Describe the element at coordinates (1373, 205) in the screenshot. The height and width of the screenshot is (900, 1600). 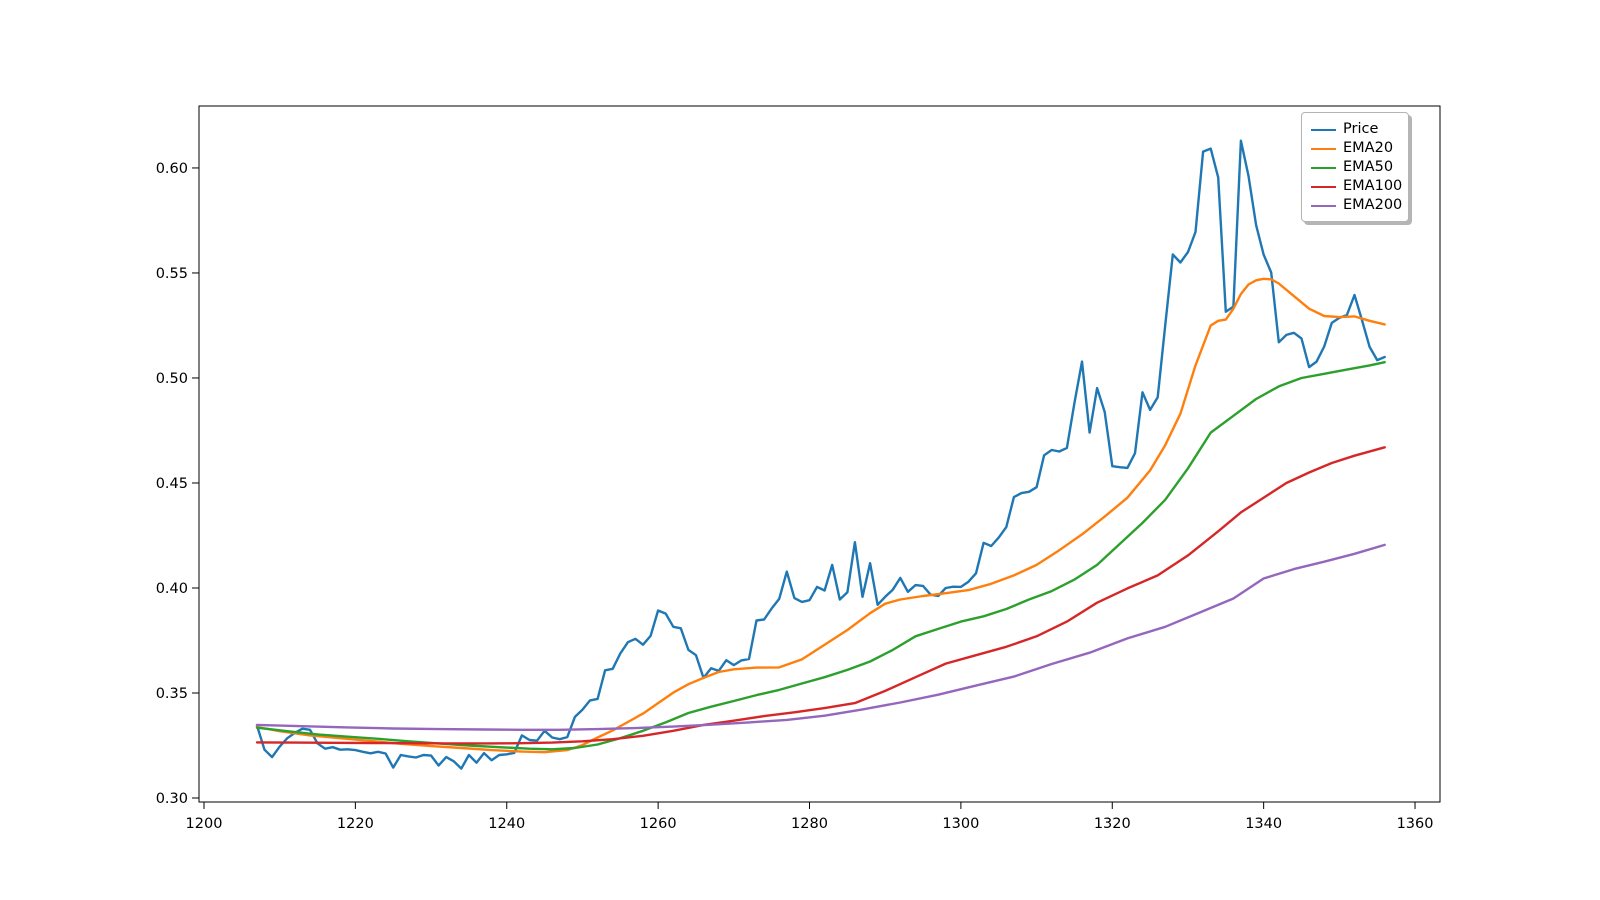
I see `legend-label: EMA200` at that location.